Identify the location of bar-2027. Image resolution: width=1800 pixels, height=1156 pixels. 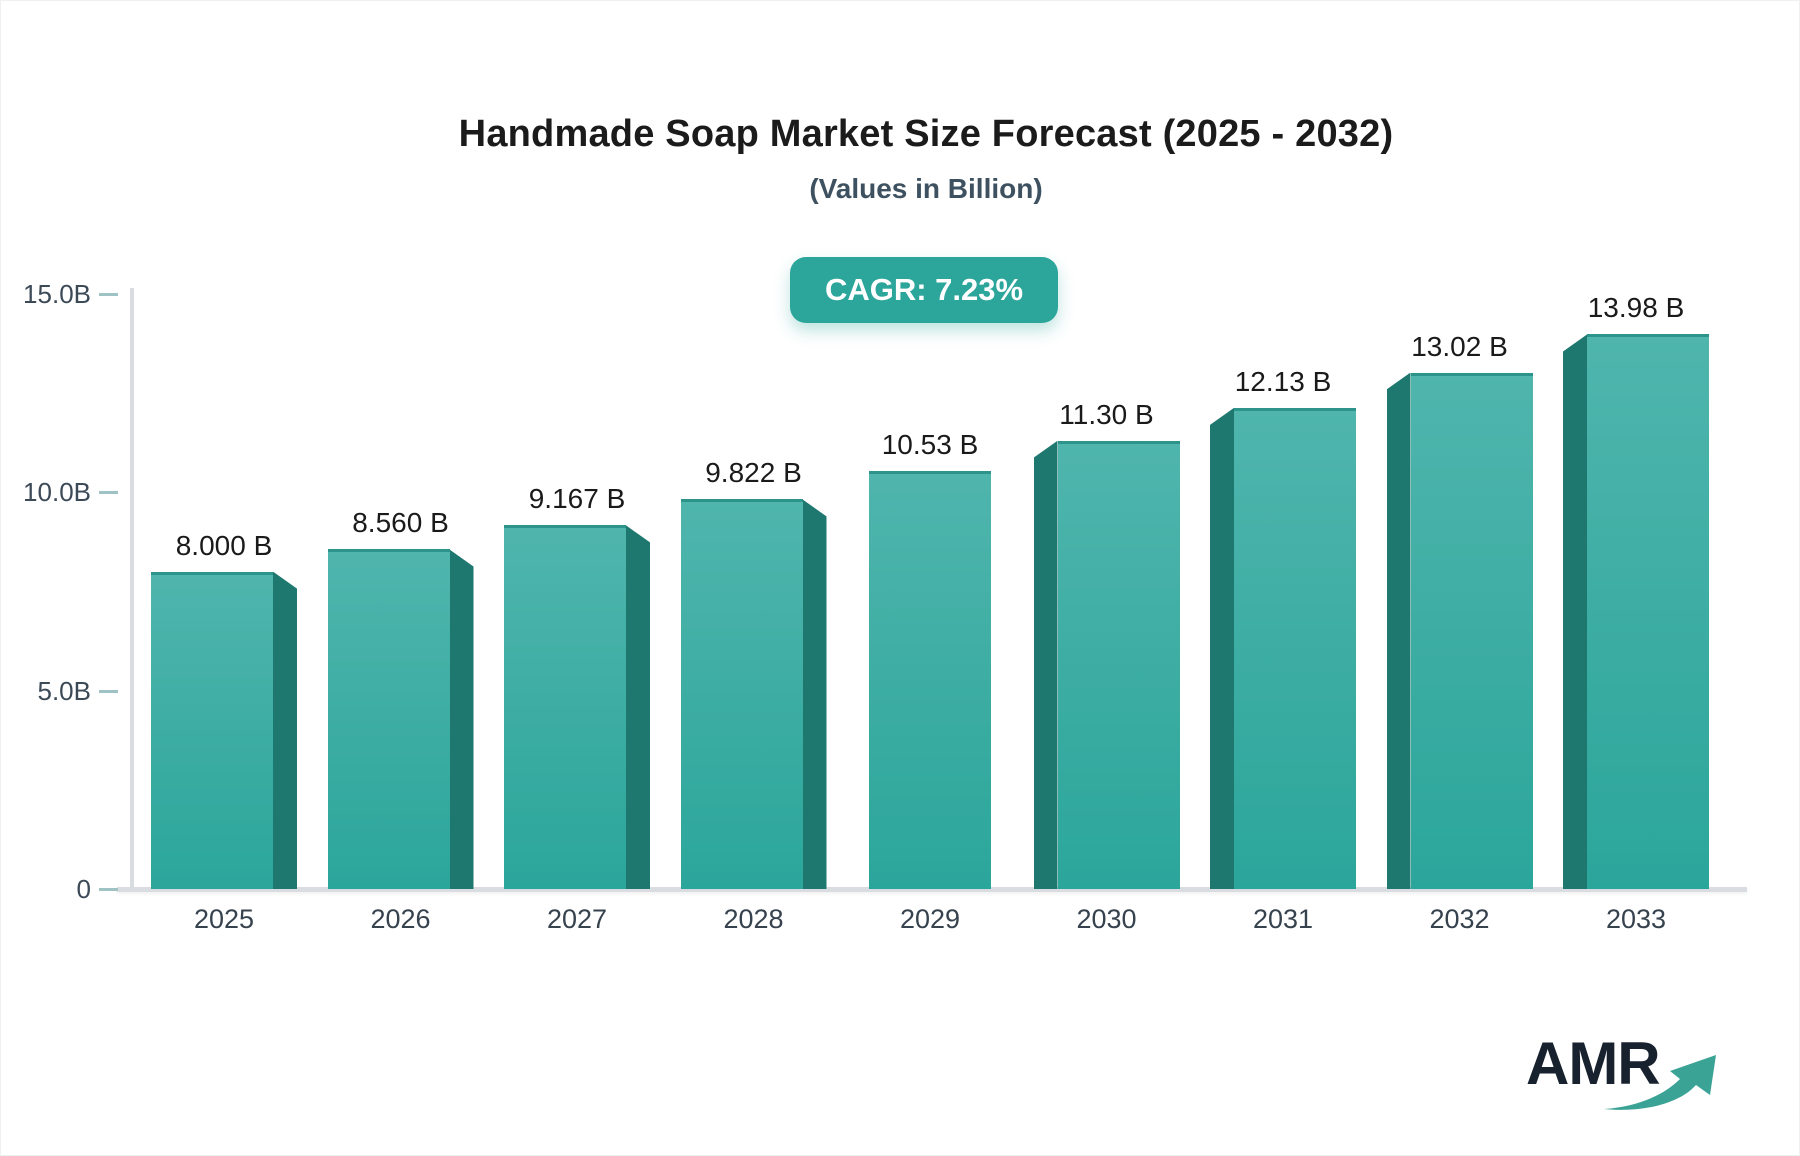
(577, 707).